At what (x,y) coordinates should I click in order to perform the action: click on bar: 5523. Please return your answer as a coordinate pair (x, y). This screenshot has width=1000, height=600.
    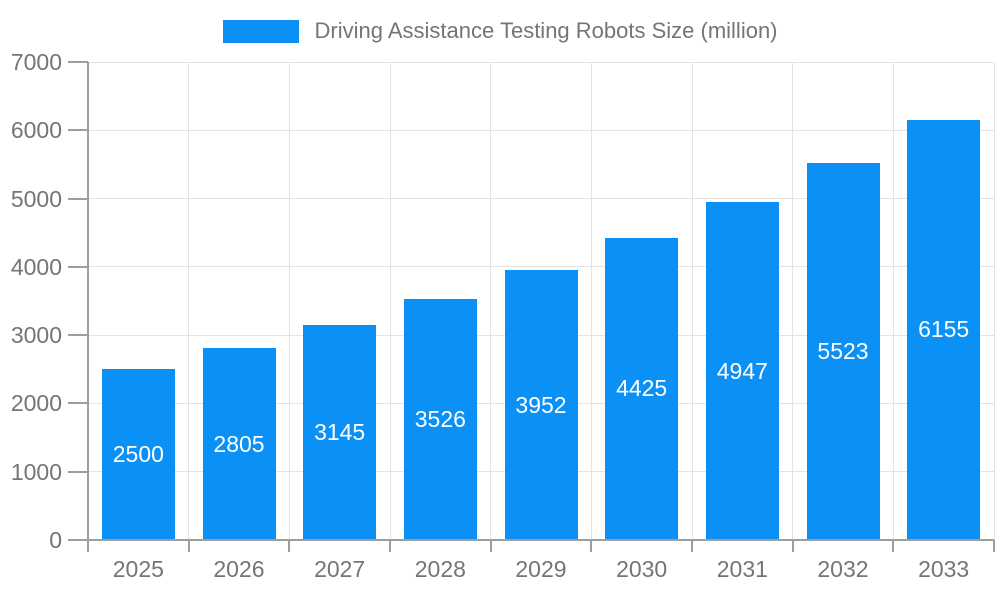
    Looking at the image, I should click on (843, 351).